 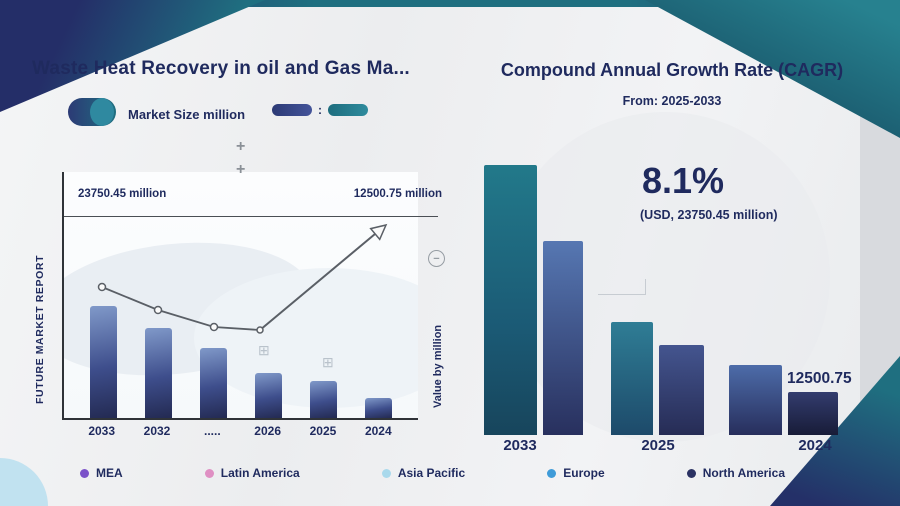 What do you see at coordinates (743, 473) in the screenshot?
I see `legend-label: North America` at bounding box center [743, 473].